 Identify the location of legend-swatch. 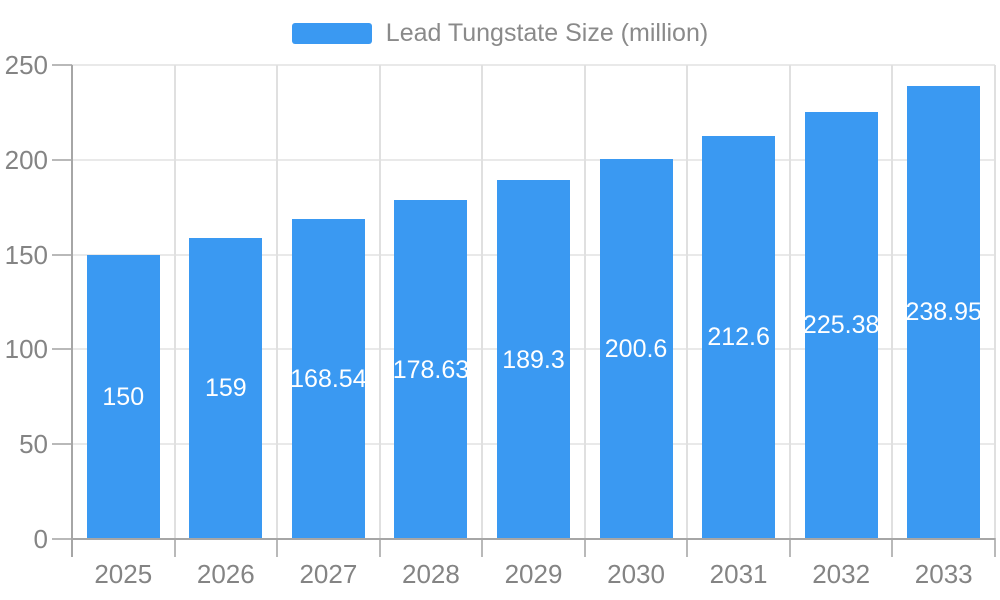
(331, 33).